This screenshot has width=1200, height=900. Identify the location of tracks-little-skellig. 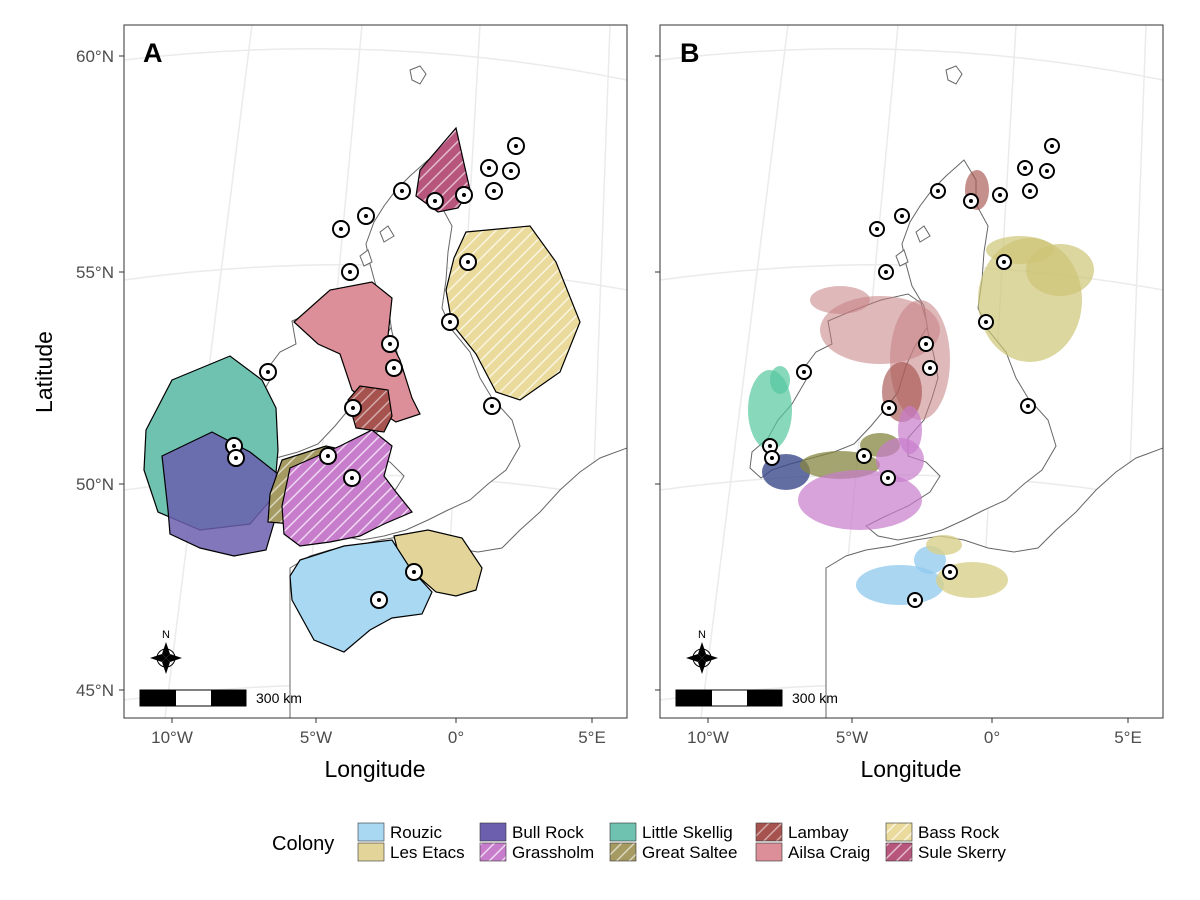
(770, 408).